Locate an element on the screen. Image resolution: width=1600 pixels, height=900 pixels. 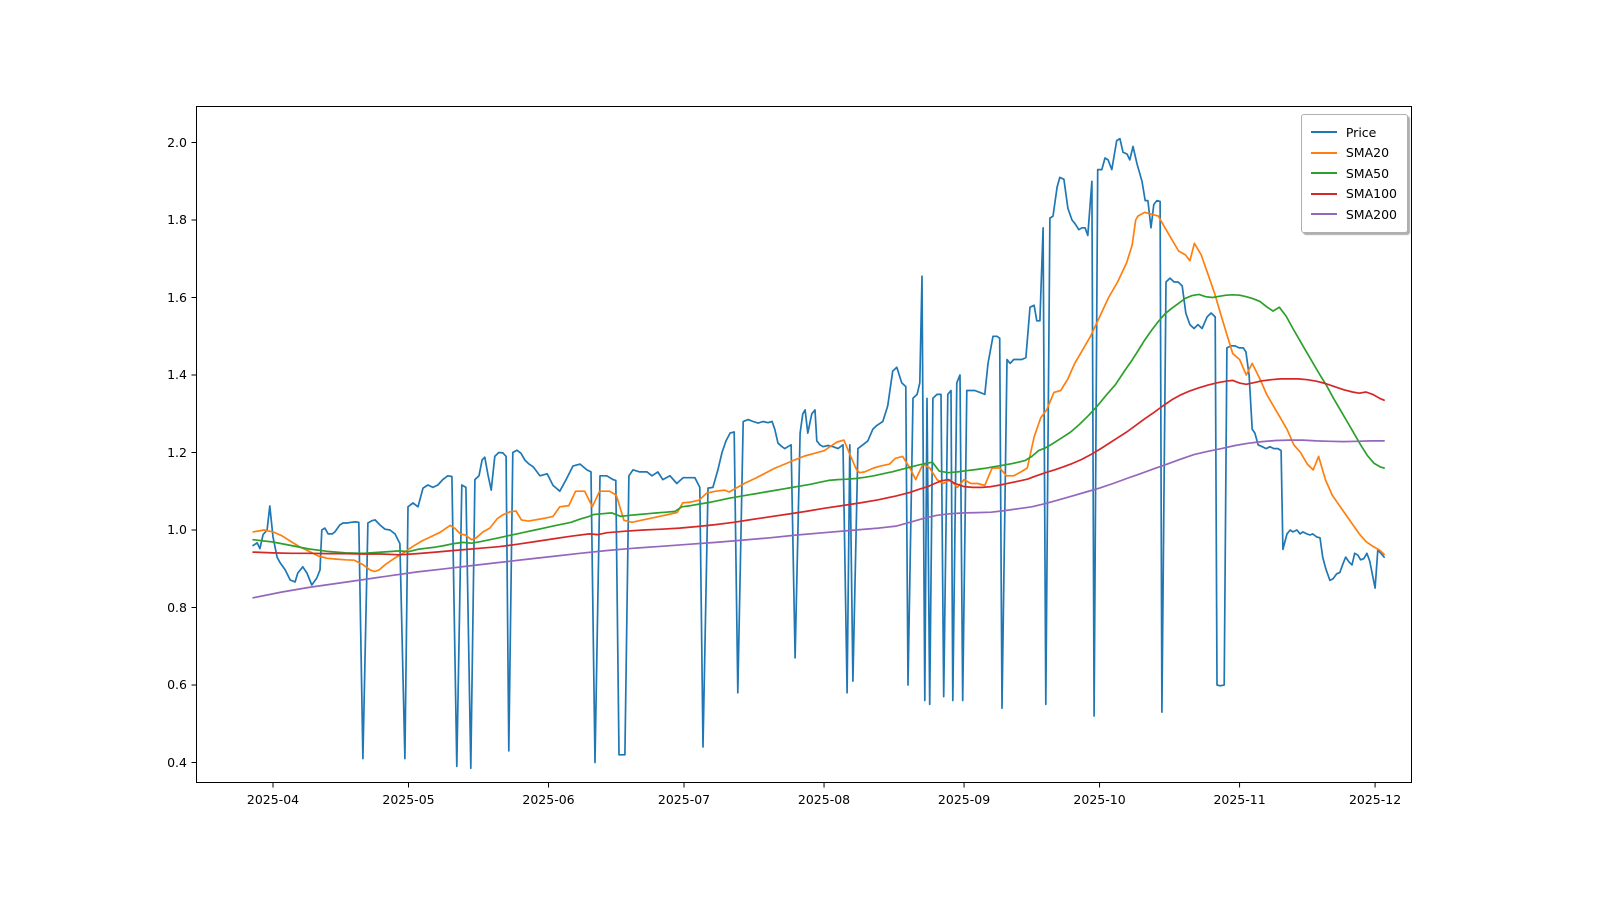
y-tick-label: 1.8 is located at coordinates (177, 219).